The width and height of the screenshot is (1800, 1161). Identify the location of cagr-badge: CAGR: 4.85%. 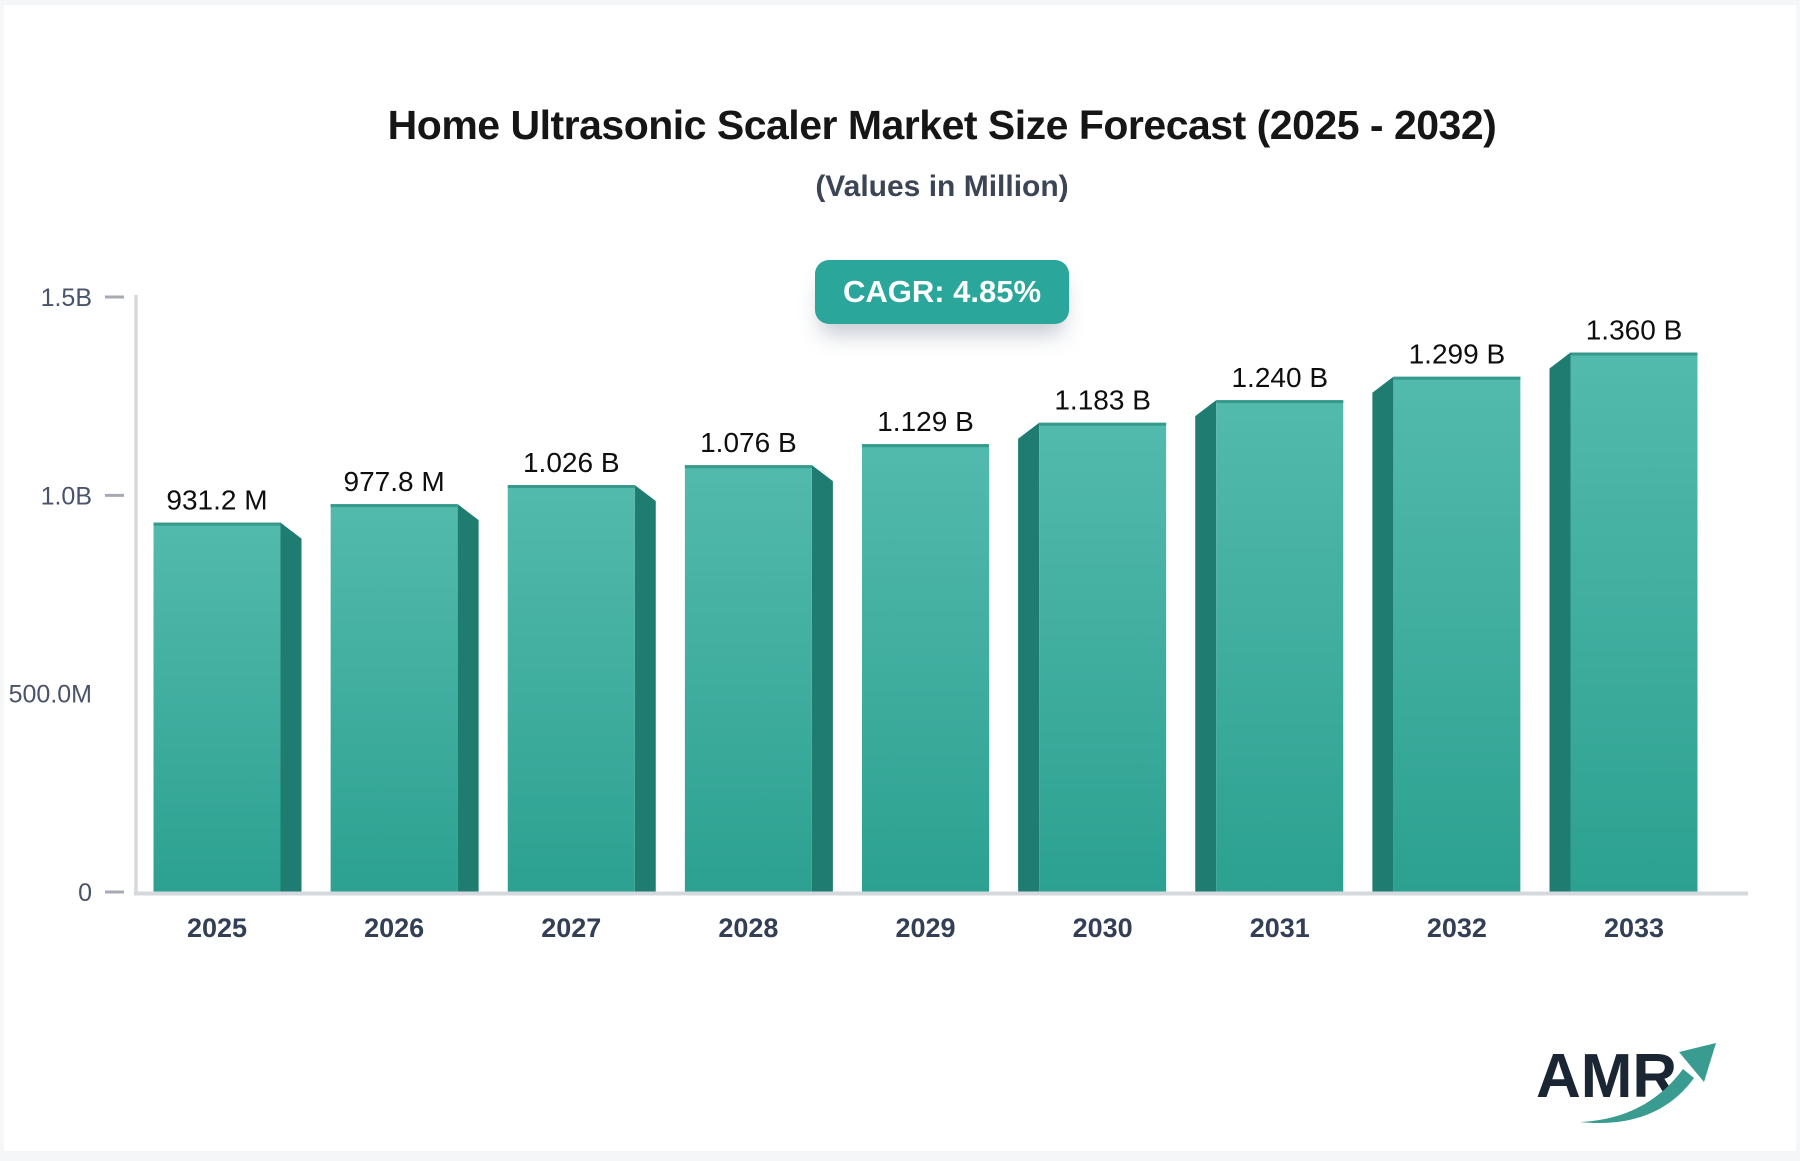
(942, 292).